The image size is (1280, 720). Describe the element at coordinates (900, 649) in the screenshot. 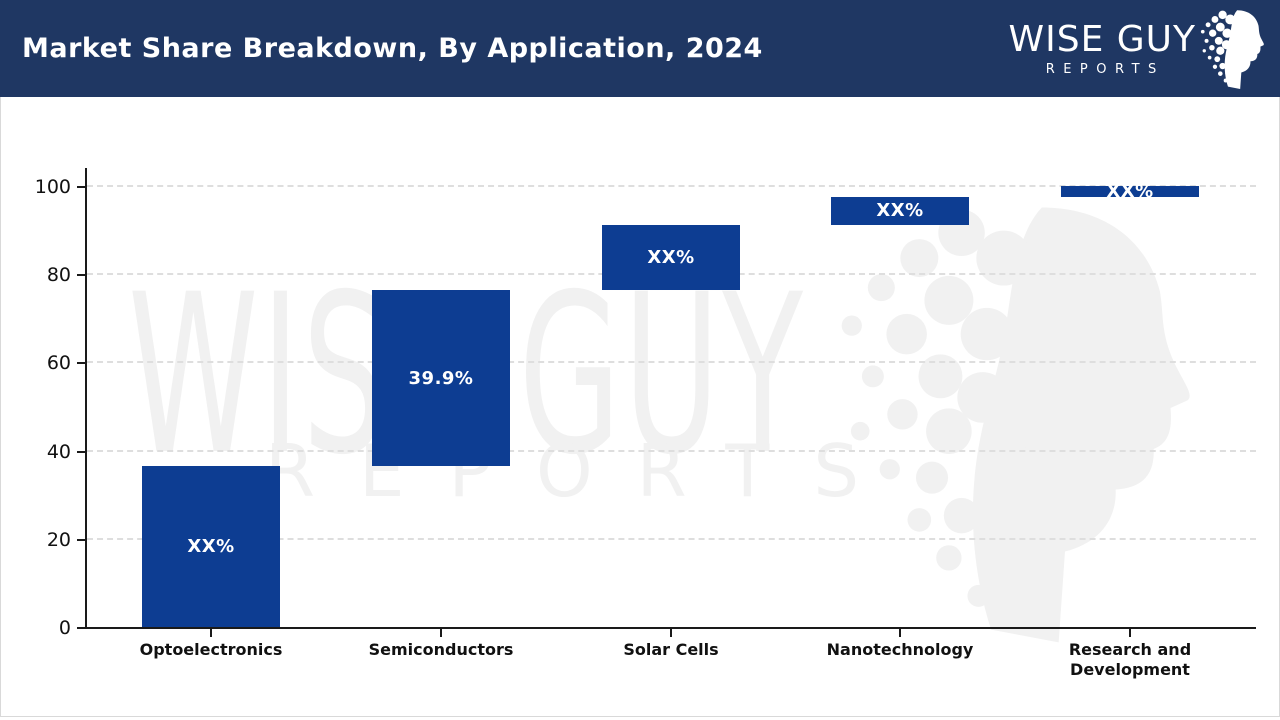

I see `category-label-nanotechnology: Nanotechnology` at that location.